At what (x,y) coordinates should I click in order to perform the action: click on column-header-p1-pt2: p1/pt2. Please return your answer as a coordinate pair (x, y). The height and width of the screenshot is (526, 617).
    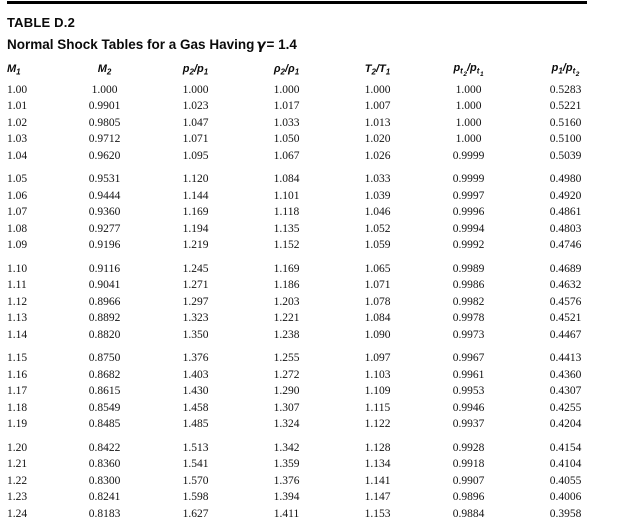
    Looking at the image, I should click on (565, 70).